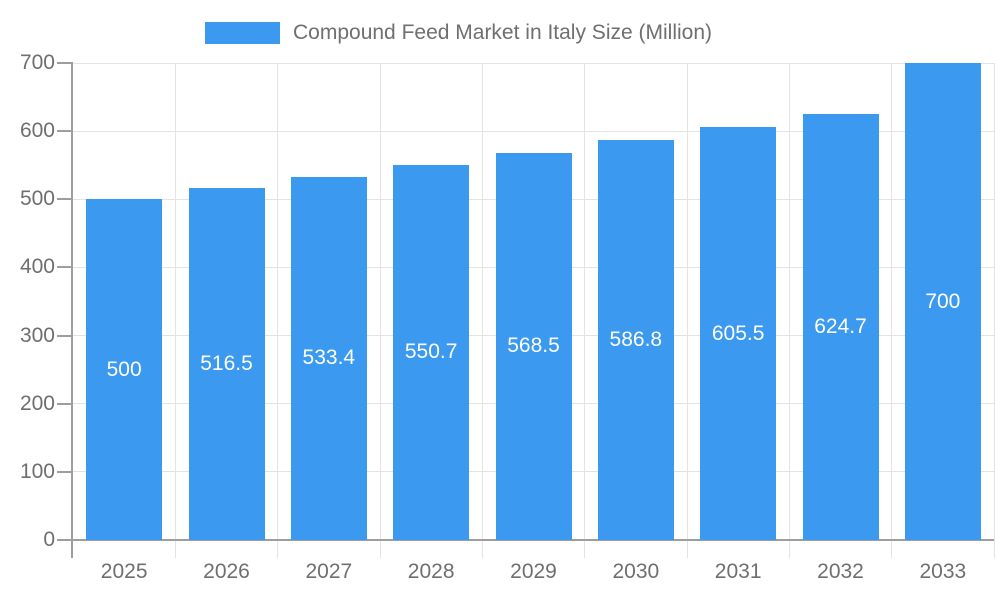 The image size is (1000, 600). What do you see at coordinates (636, 571) in the screenshot?
I see `x-axis-tick-label: 2030` at bounding box center [636, 571].